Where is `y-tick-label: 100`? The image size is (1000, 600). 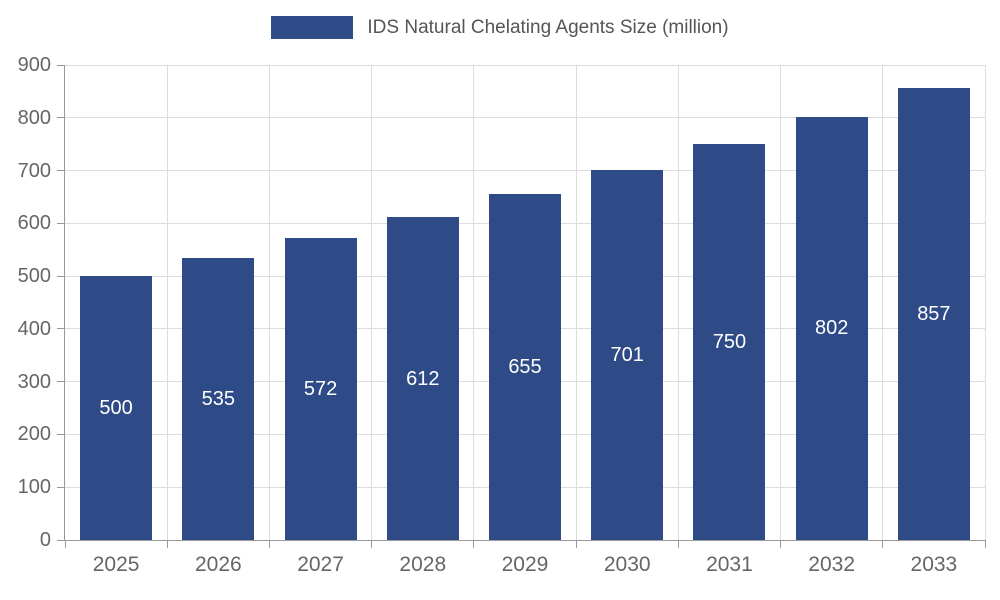 y-tick-label: 100 is located at coordinates (34, 487).